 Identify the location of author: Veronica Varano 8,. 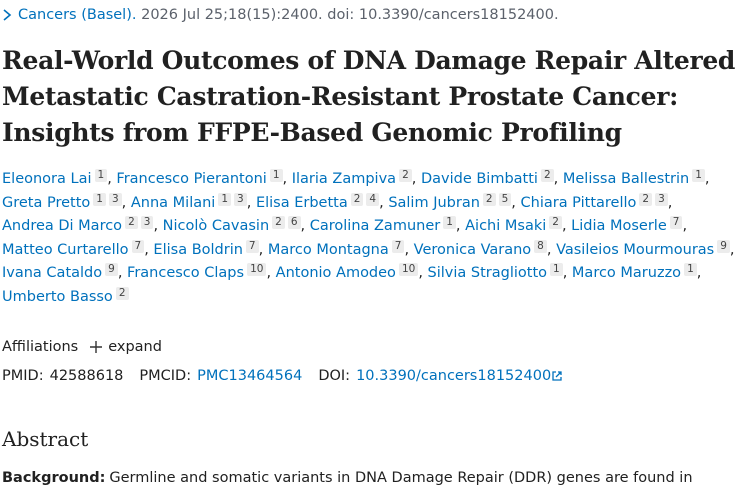
(482, 248).